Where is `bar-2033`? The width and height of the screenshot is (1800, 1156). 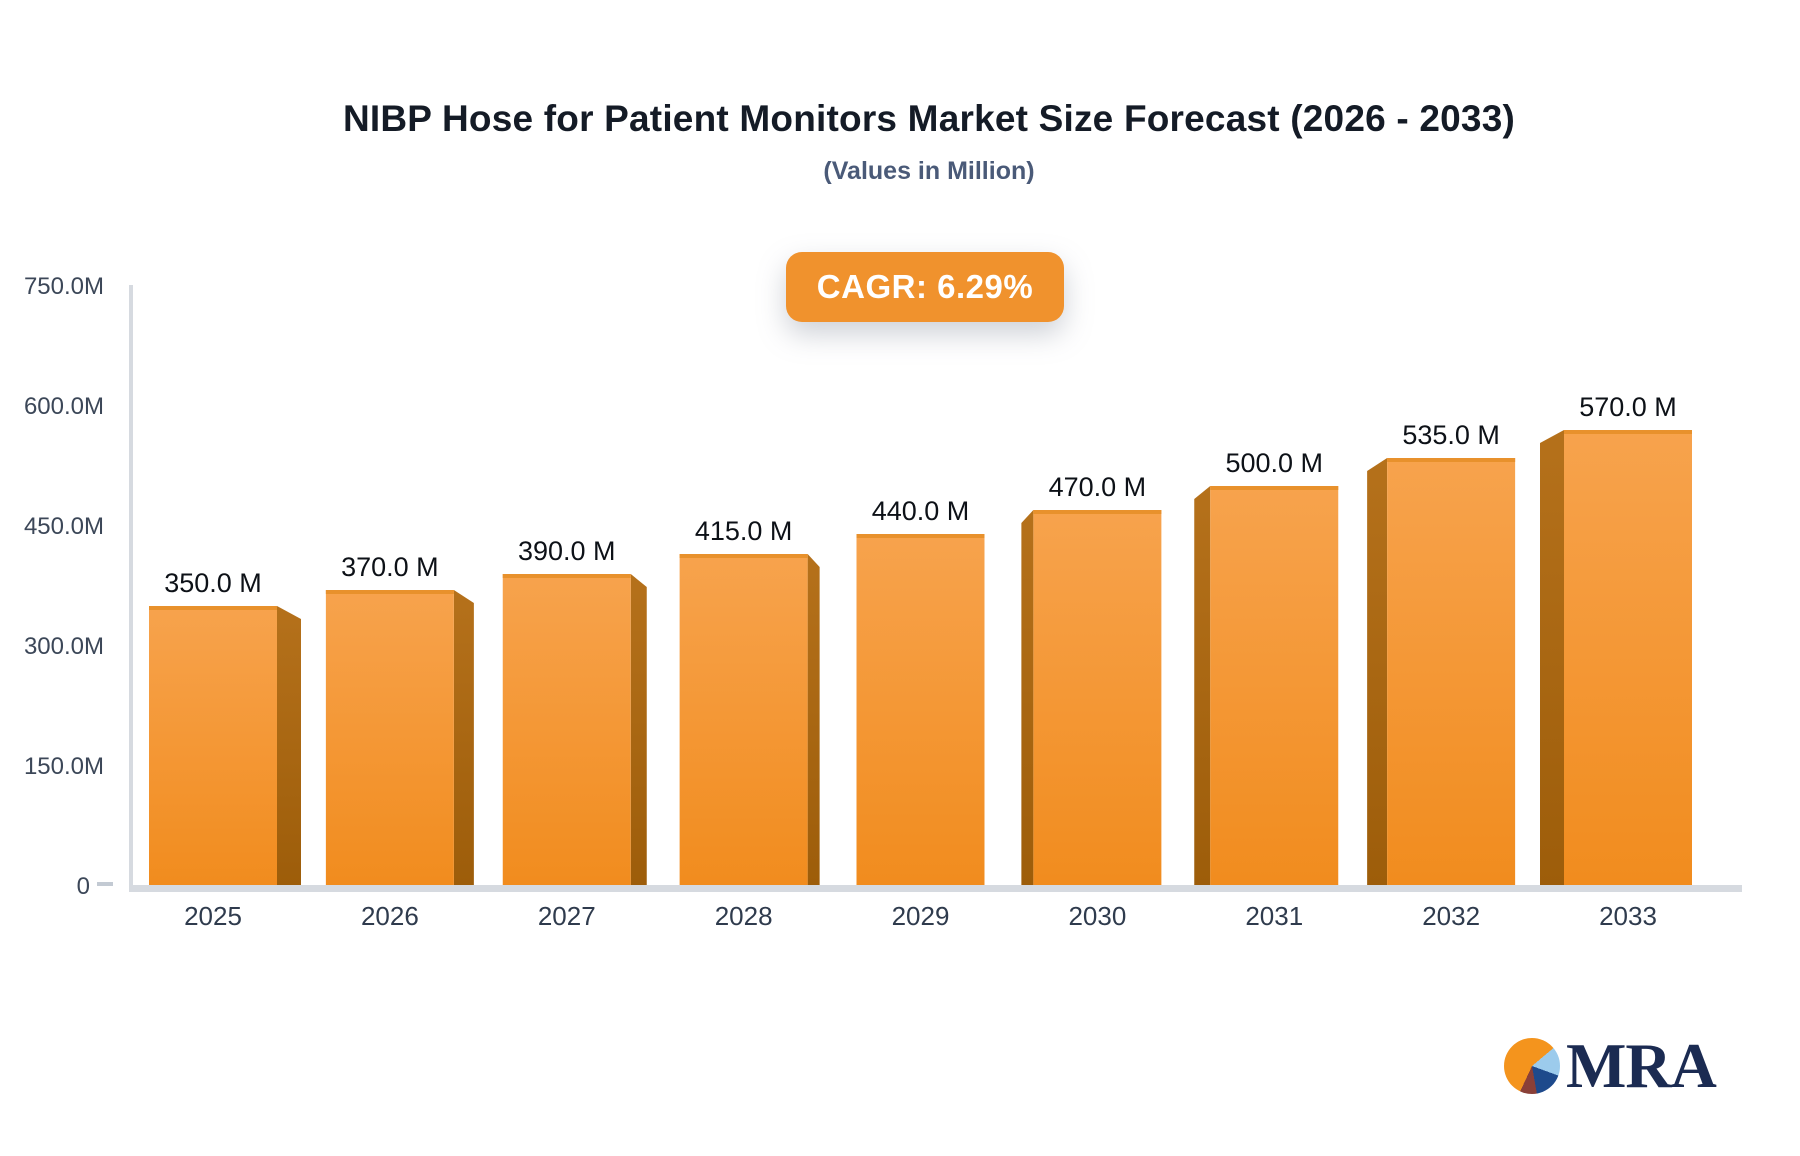
bar-2033 is located at coordinates (1628, 657).